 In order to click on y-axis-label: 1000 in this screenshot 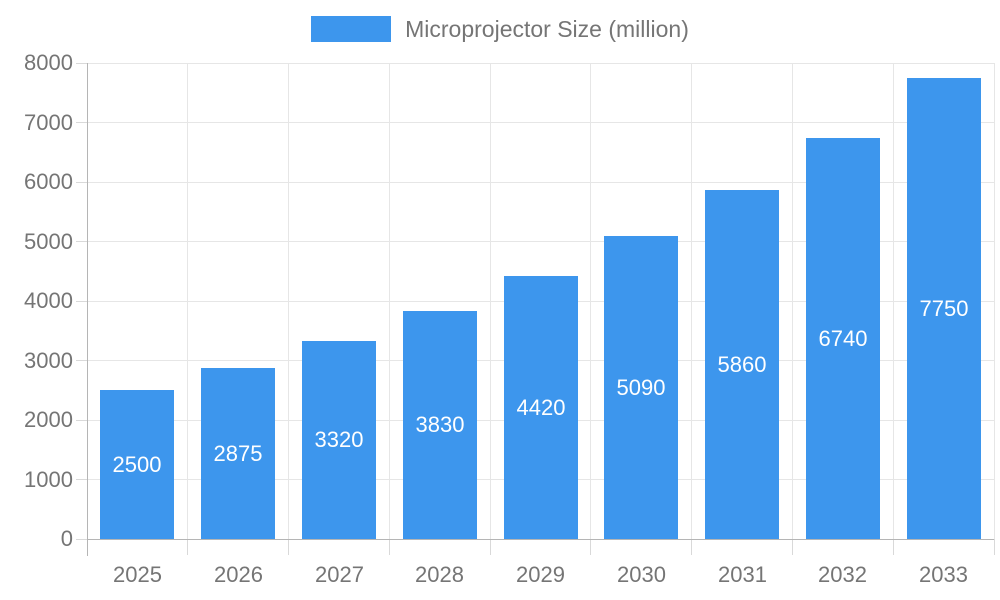, I will do `click(48, 479)`.